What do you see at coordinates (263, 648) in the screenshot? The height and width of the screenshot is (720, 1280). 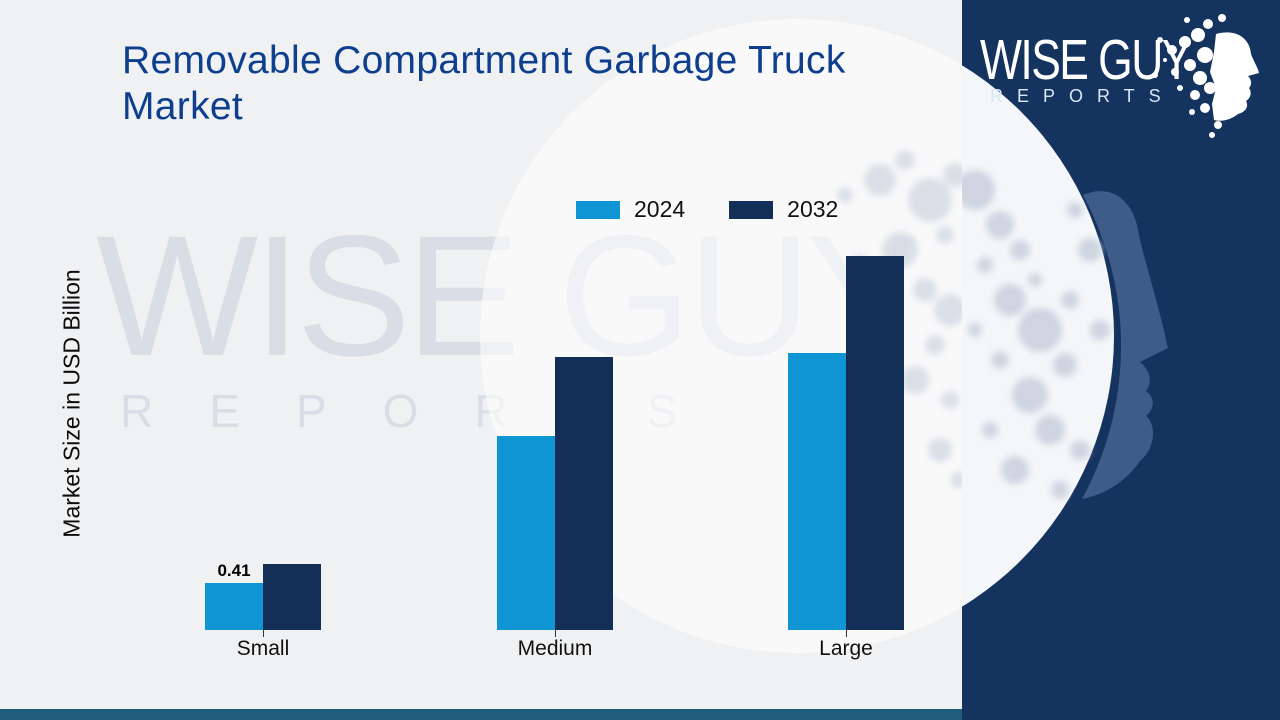 I see `category-label-small: Small` at bounding box center [263, 648].